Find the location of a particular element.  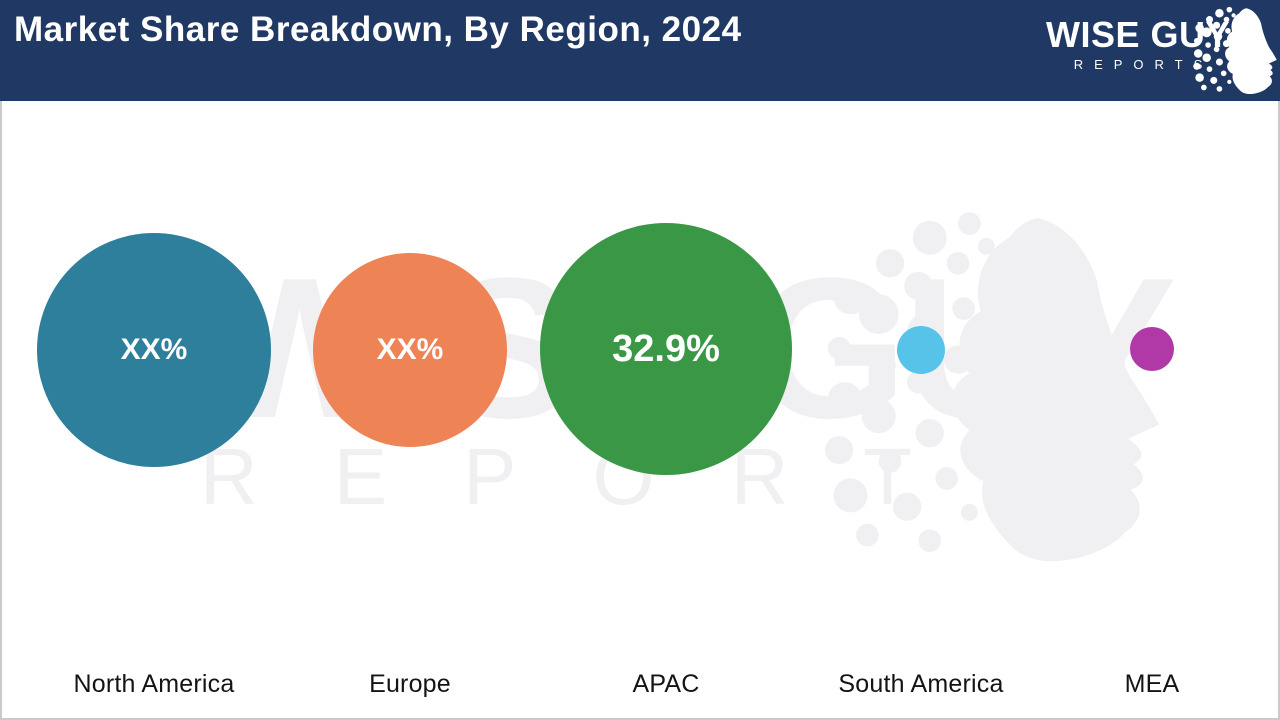

bubble-europe: XX% is located at coordinates (410, 350).